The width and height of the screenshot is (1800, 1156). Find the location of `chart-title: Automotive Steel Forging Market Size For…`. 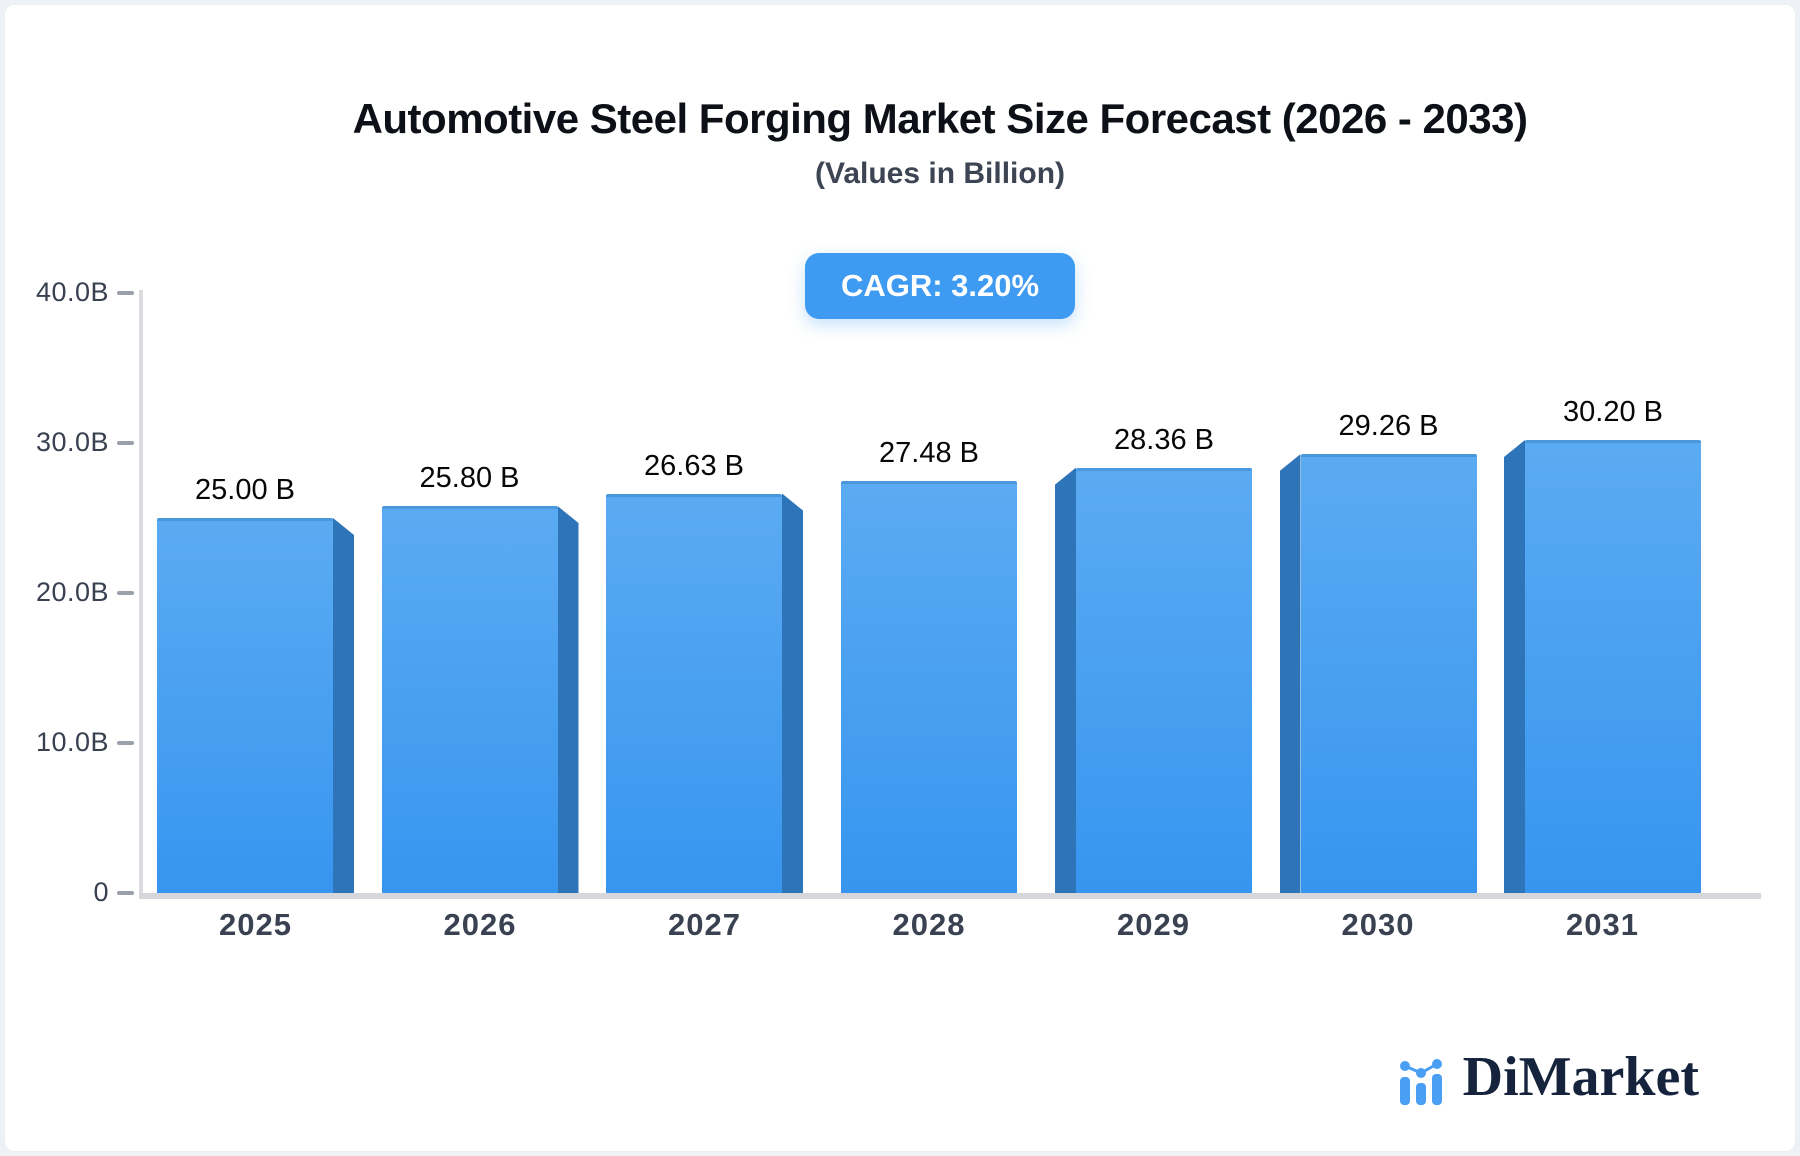

chart-title: Automotive Steel Forging Market Size For… is located at coordinates (940, 118).